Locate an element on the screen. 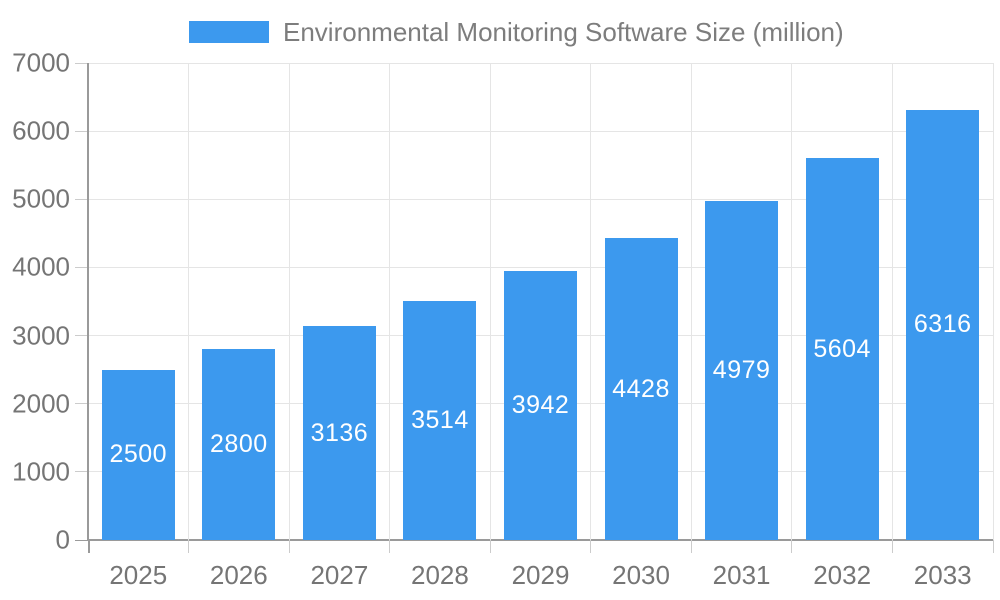 This screenshot has height=600, width=1000. bar-value-label: 3136 is located at coordinates (339, 432).